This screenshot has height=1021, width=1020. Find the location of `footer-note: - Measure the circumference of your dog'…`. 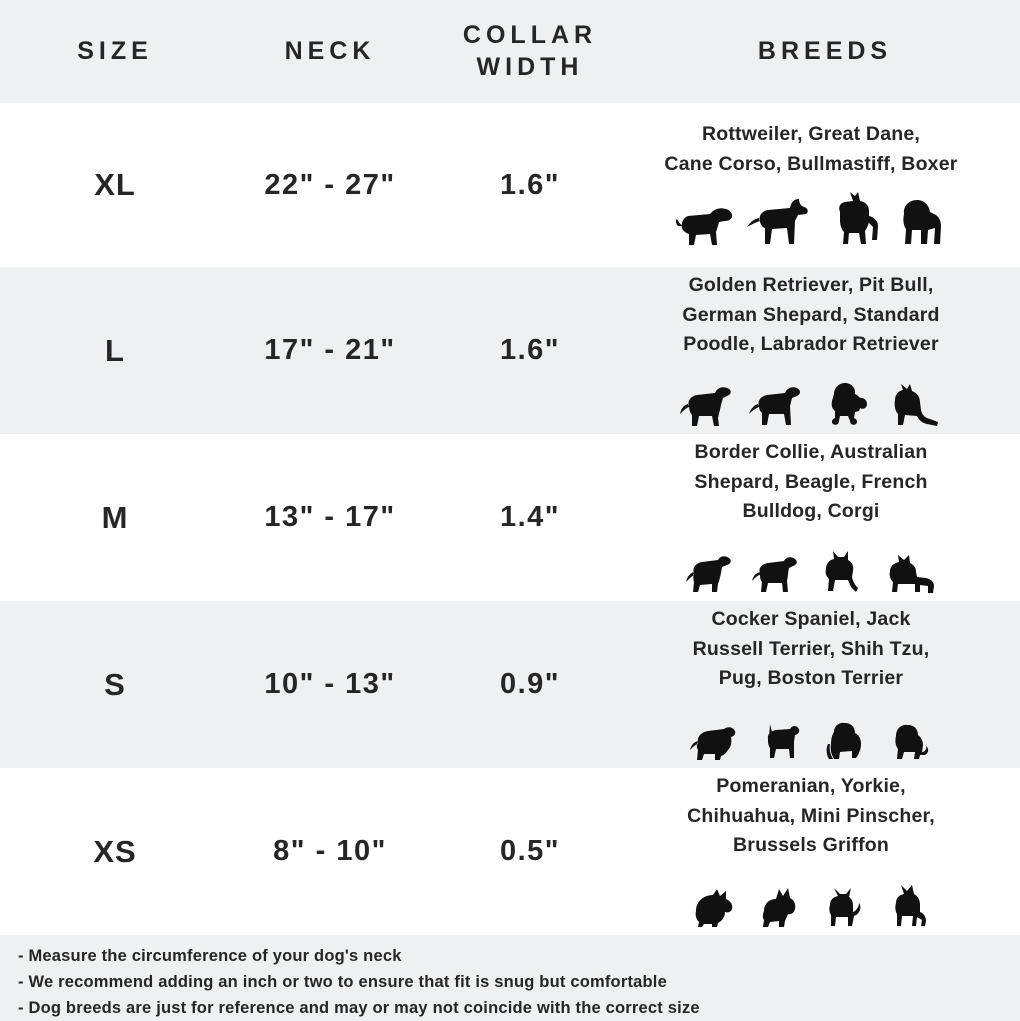

footer-note: - Measure the circumference of your dog'… is located at coordinates (210, 956).